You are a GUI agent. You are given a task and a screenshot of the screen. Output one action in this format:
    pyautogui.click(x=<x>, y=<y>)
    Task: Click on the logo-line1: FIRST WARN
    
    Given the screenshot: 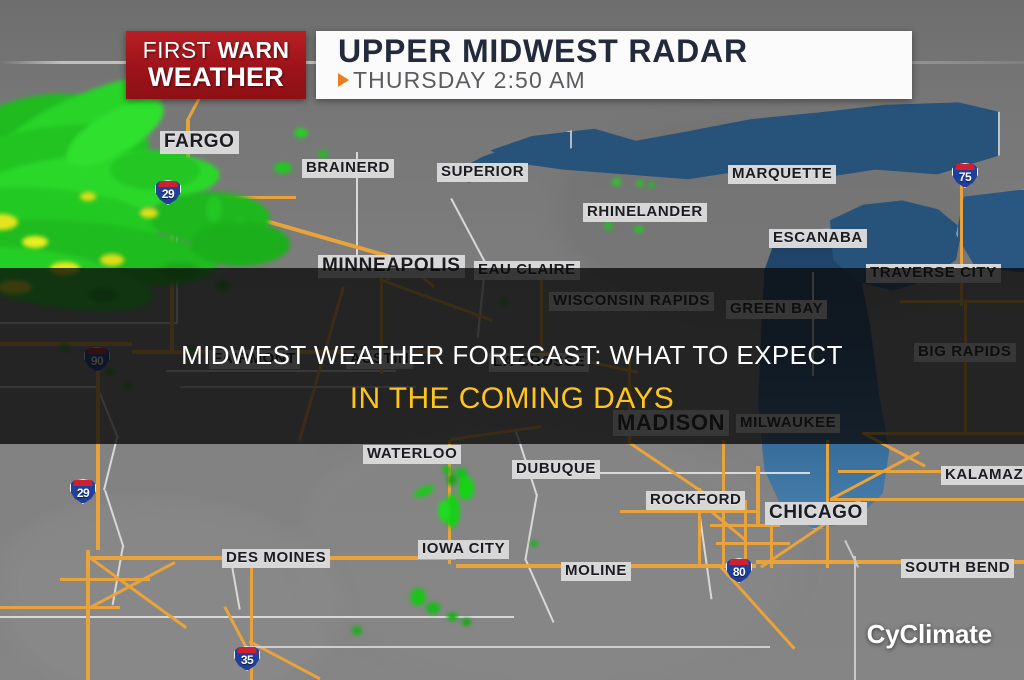 What is the action you would take?
    pyautogui.click(x=216, y=49)
    